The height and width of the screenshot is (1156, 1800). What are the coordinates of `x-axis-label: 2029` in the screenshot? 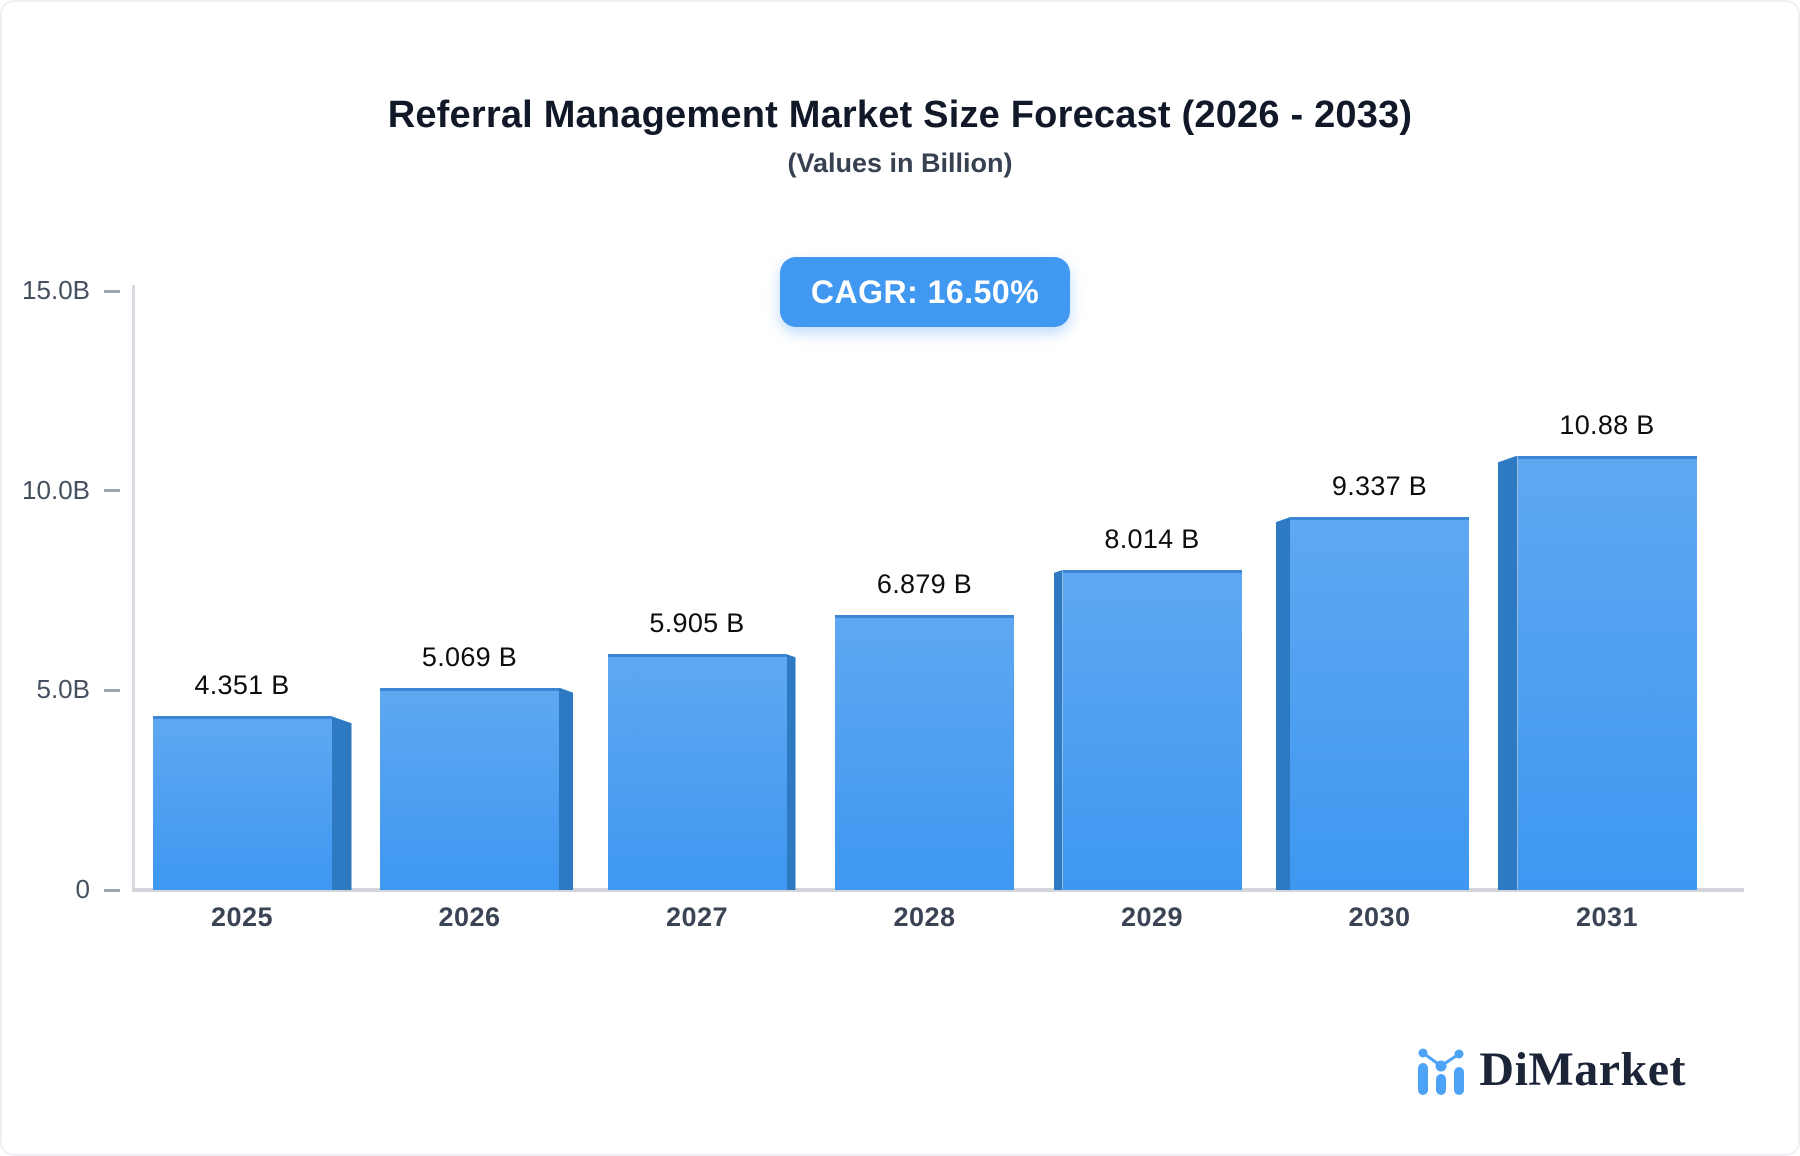 It's located at (1152, 917).